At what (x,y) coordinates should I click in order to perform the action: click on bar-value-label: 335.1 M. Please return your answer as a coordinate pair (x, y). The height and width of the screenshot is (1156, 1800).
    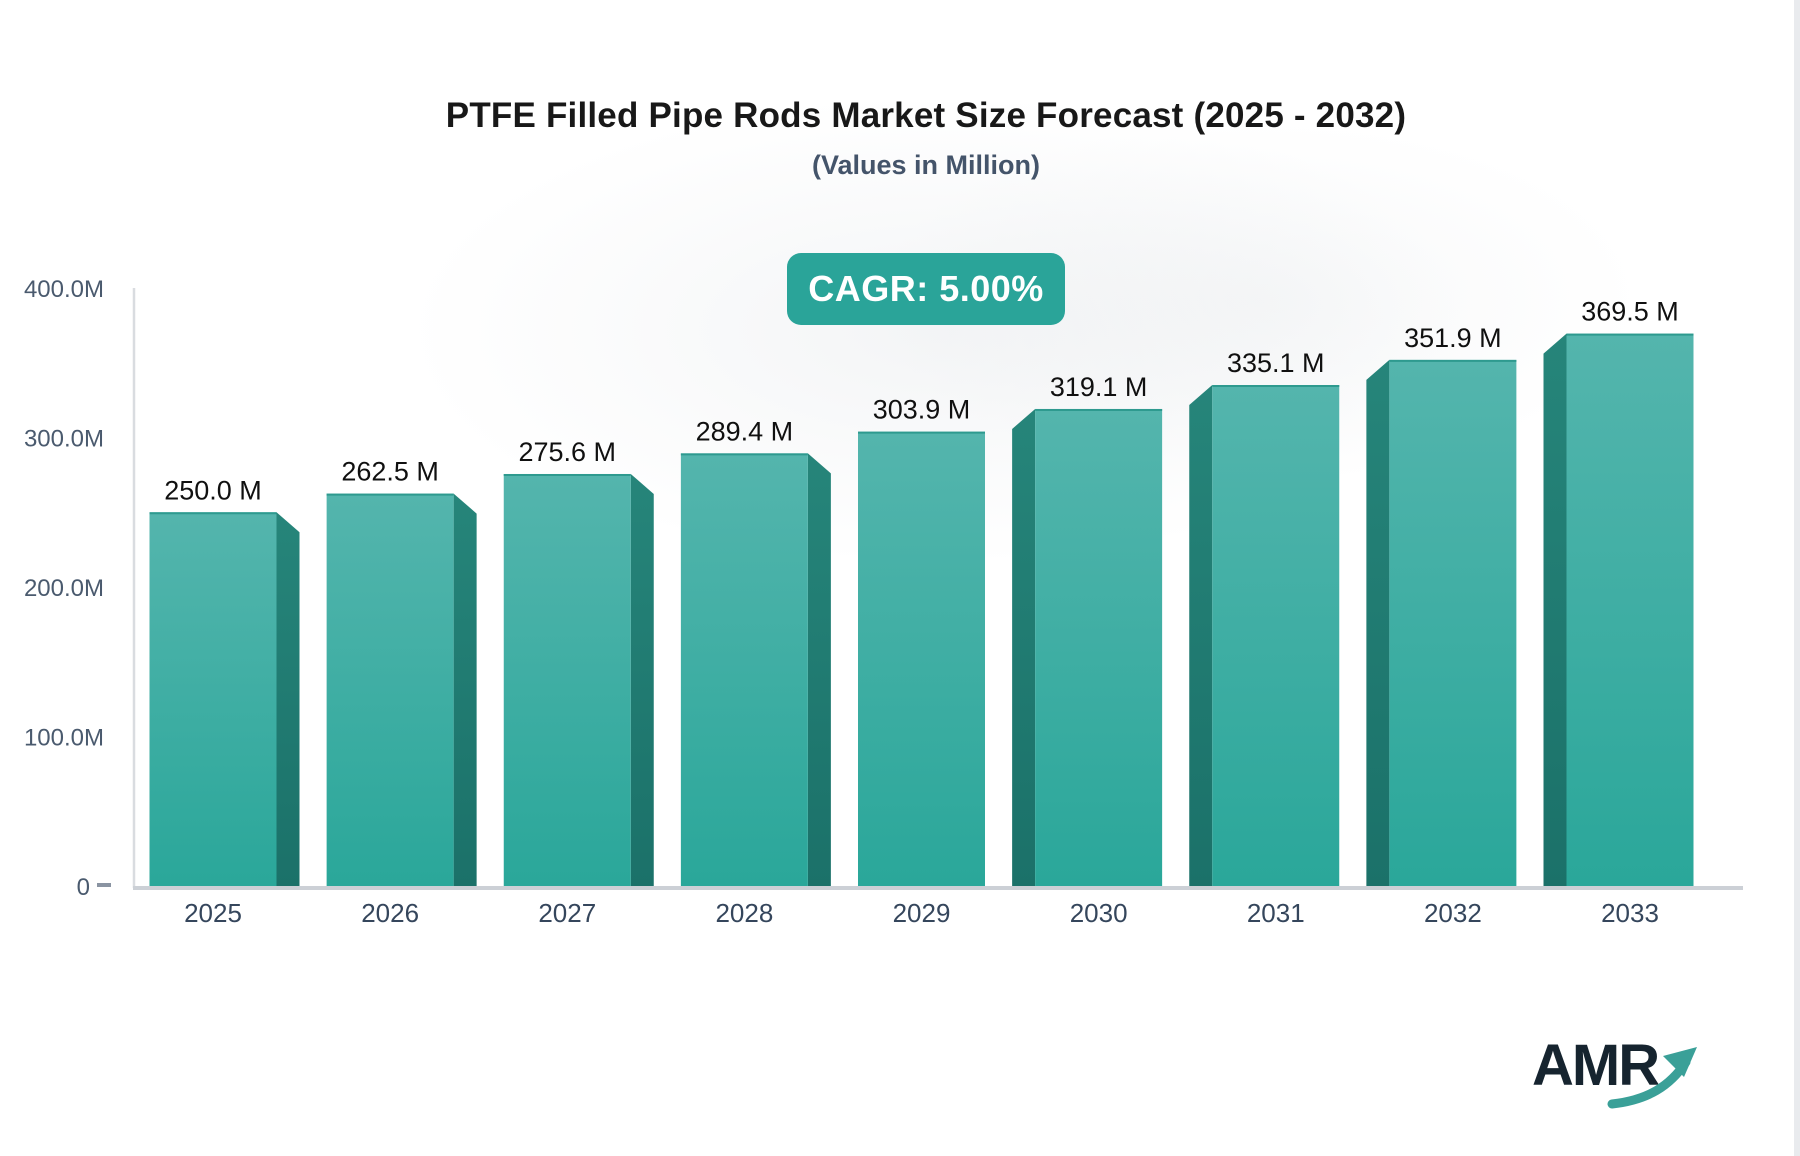
    Looking at the image, I should click on (1276, 363).